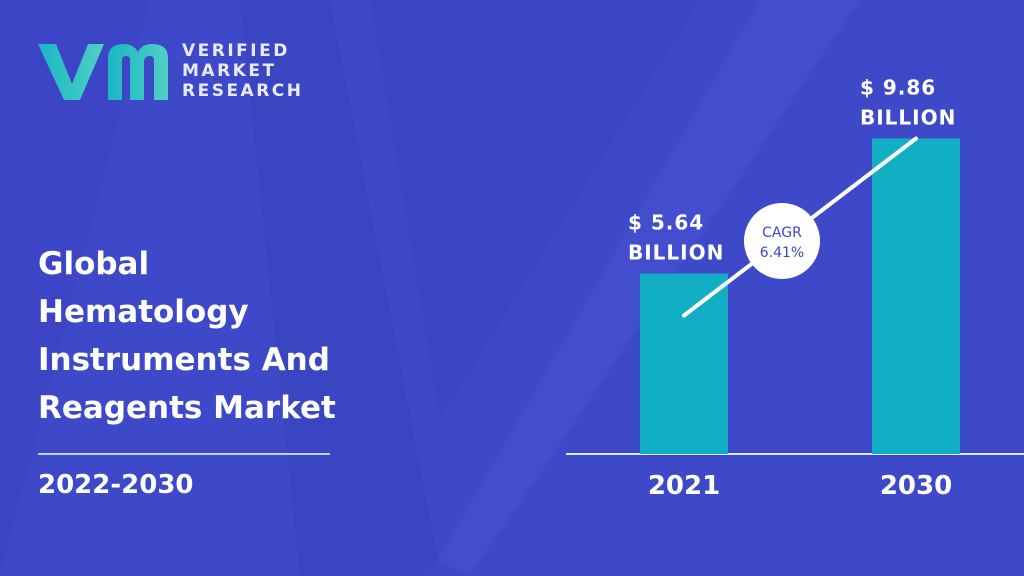 The height and width of the screenshot is (576, 1024). Describe the element at coordinates (676, 253) in the screenshot. I see `data-label-unit-2021: BILLION` at that location.